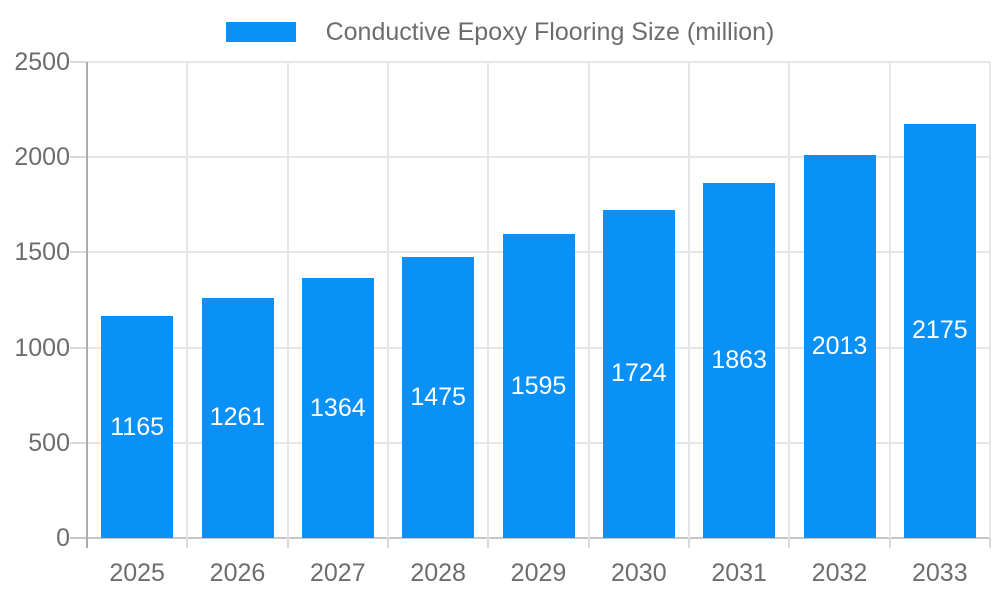 Image resolution: width=1000 pixels, height=600 pixels. I want to click on legend-swatch-icon, so click(260, 32).